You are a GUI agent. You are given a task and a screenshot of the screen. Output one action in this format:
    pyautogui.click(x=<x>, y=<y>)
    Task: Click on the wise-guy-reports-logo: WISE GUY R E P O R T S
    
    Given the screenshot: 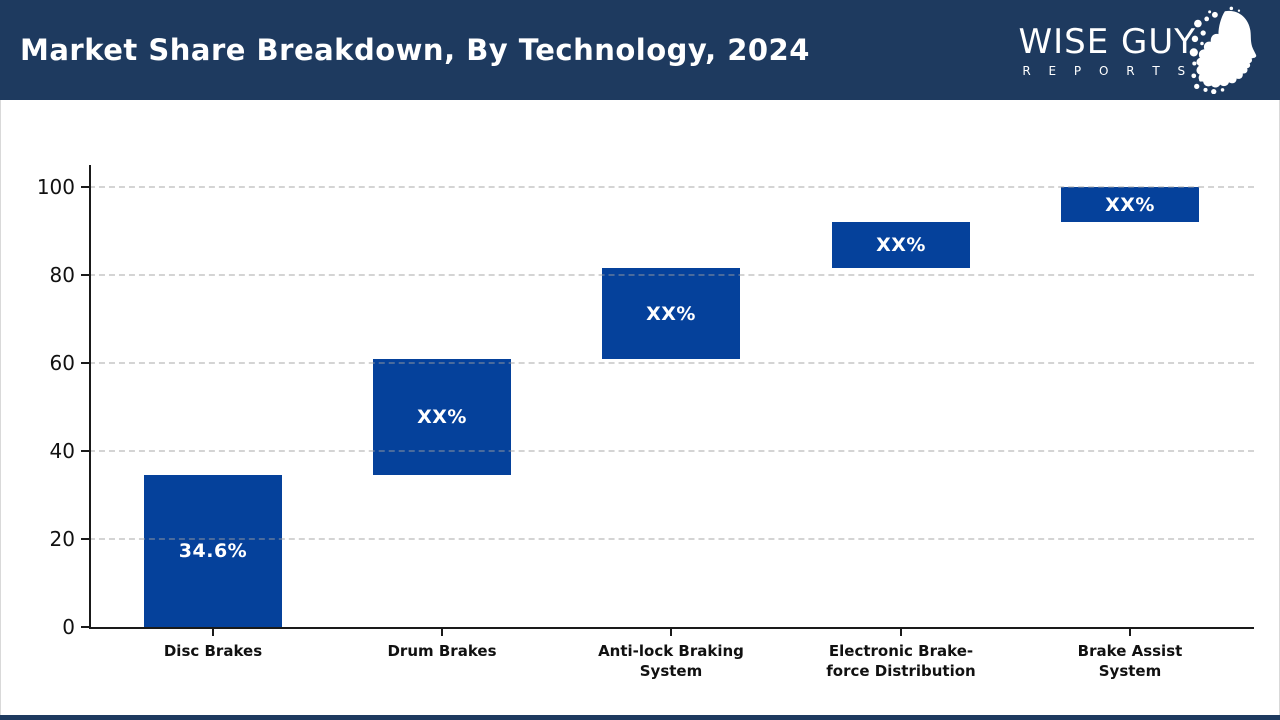 What is the action you would take?
    pyautogui.click(x=1141, y=50)
    